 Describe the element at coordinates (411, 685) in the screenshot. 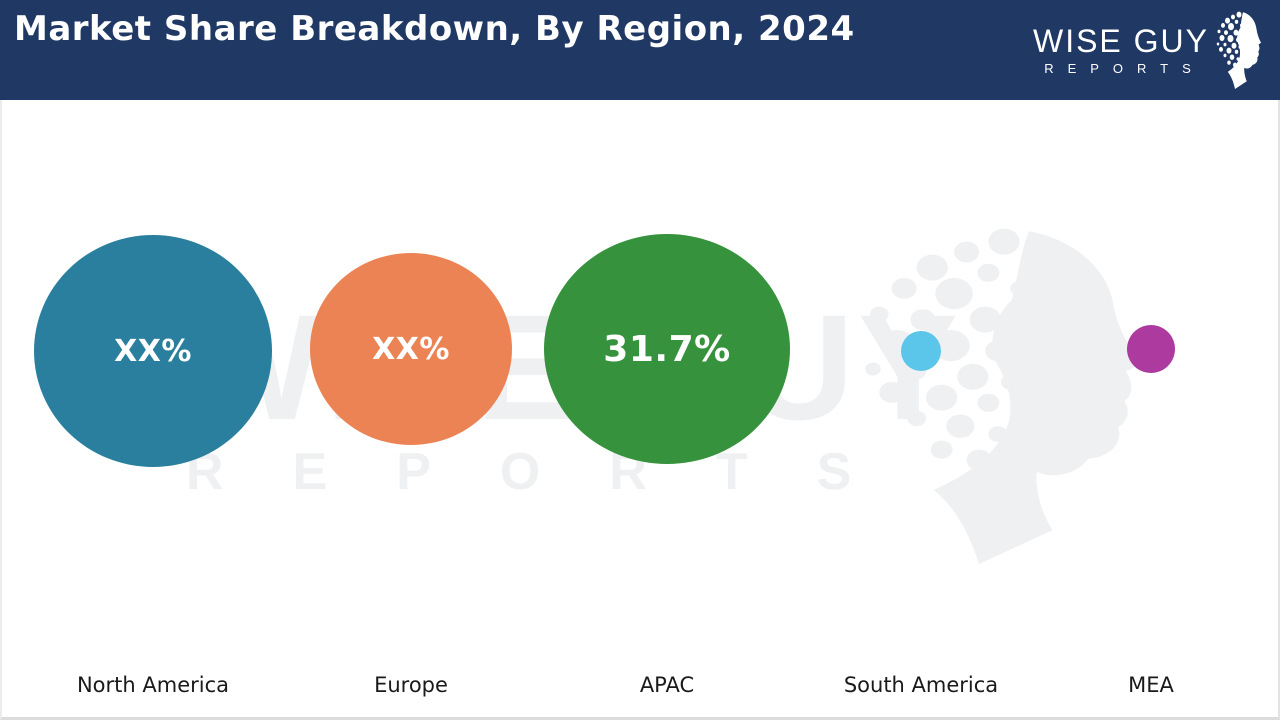

I see `category-label-europe: Europe` at that location.